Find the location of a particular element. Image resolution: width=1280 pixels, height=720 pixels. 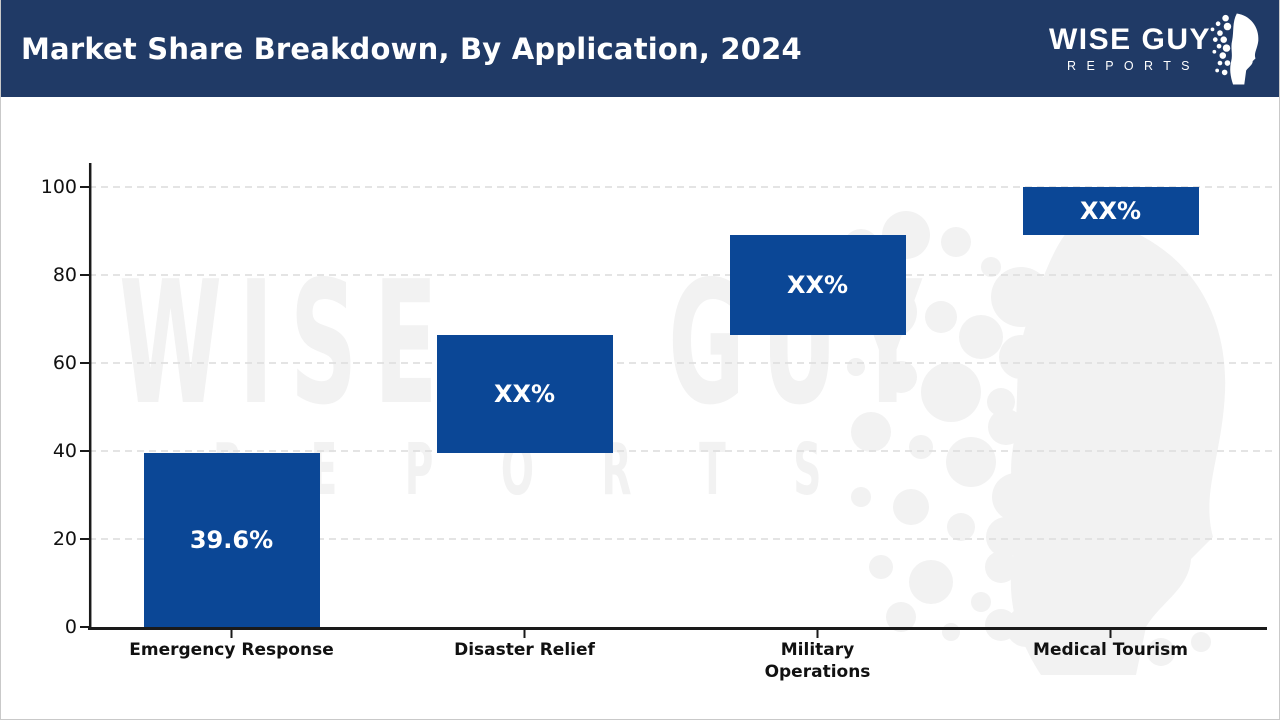

y-tick-label: 40 is located at coordinates (64, 451).